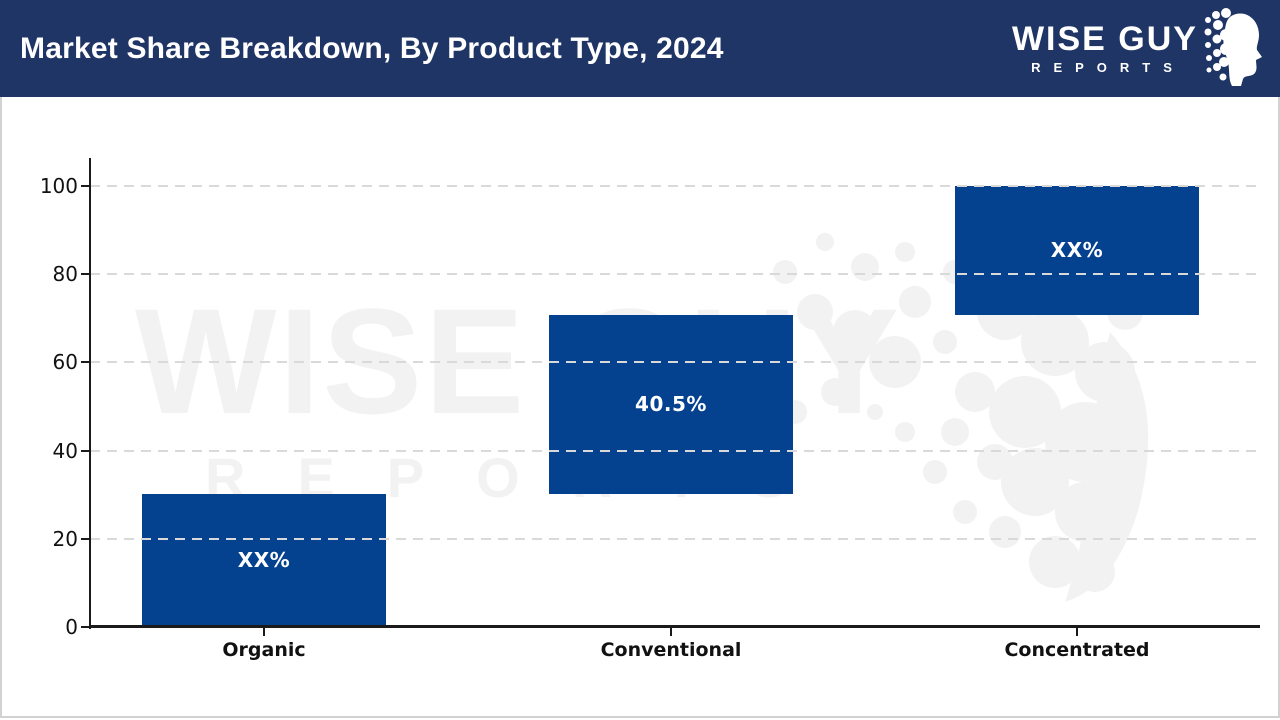  What do you see at coordinates (65, 538) in the screenshot?
I see `y-tick-label: 20` at bounding box center [65, 538].